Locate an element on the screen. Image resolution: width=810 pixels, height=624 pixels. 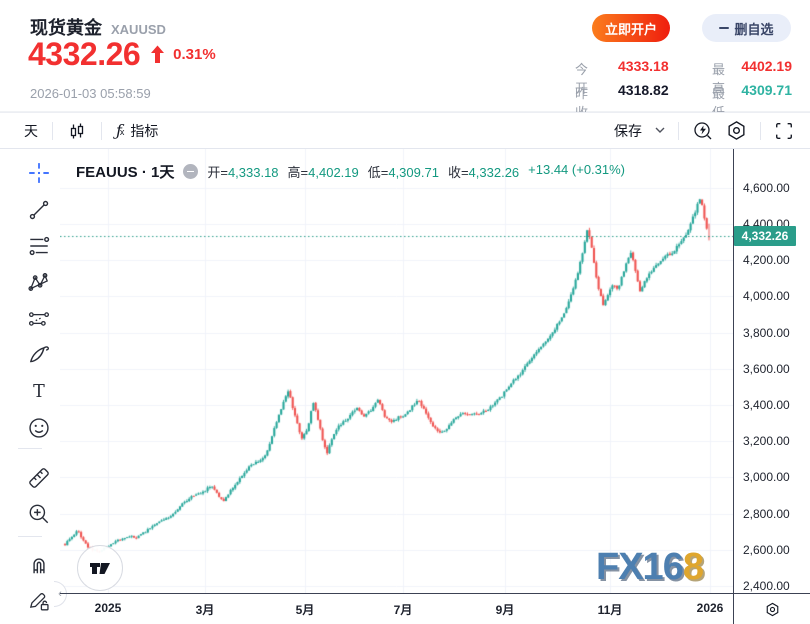
settings-icon is located at coordinates (736, 130).